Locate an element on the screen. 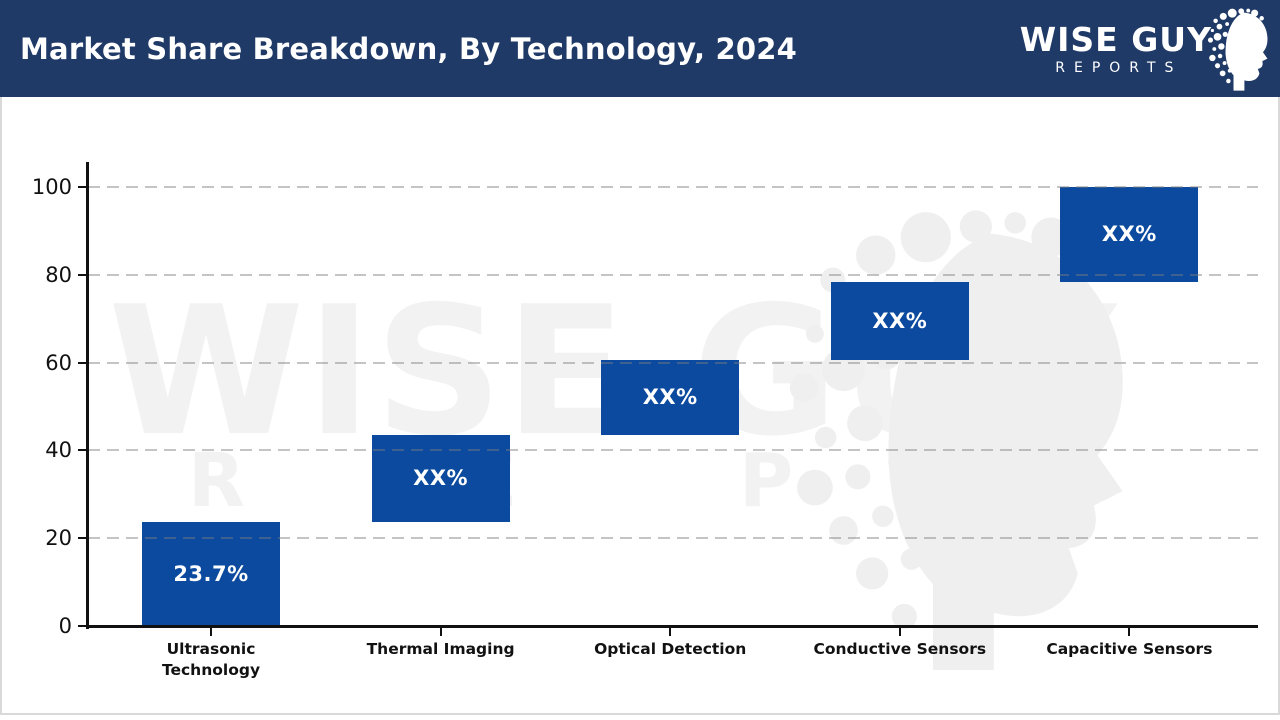 The height and width of the screenshot is (720, 1280). y-tick-label-60: 60 is located at coordinates (58, 362).